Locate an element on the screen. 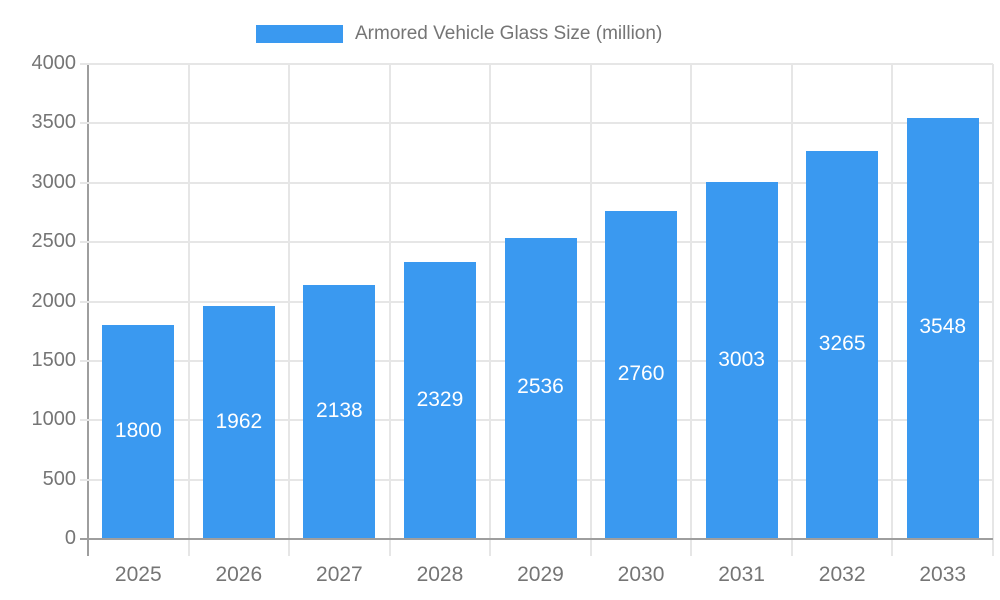 This screenshot has height=600, width=1000. x-axis-tick-label: 2027 is located at coordinates (339, 574).